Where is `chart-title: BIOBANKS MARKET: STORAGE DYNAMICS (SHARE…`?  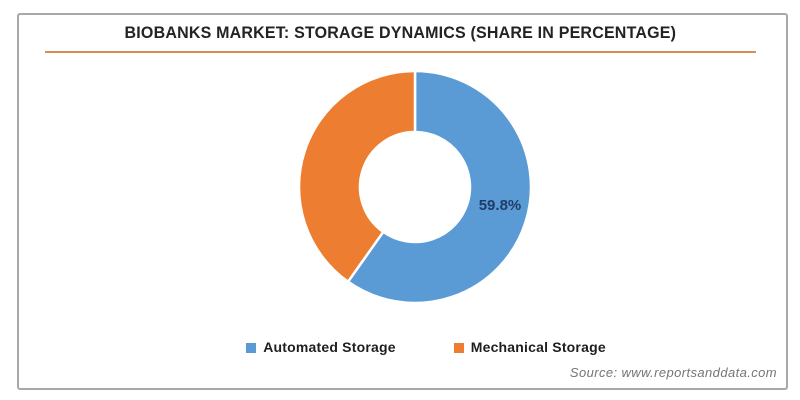 chart-title: BIOBANKS MARKET: STORAGE DYNAMICS (SHARE… is located at coordinates (400, 33).